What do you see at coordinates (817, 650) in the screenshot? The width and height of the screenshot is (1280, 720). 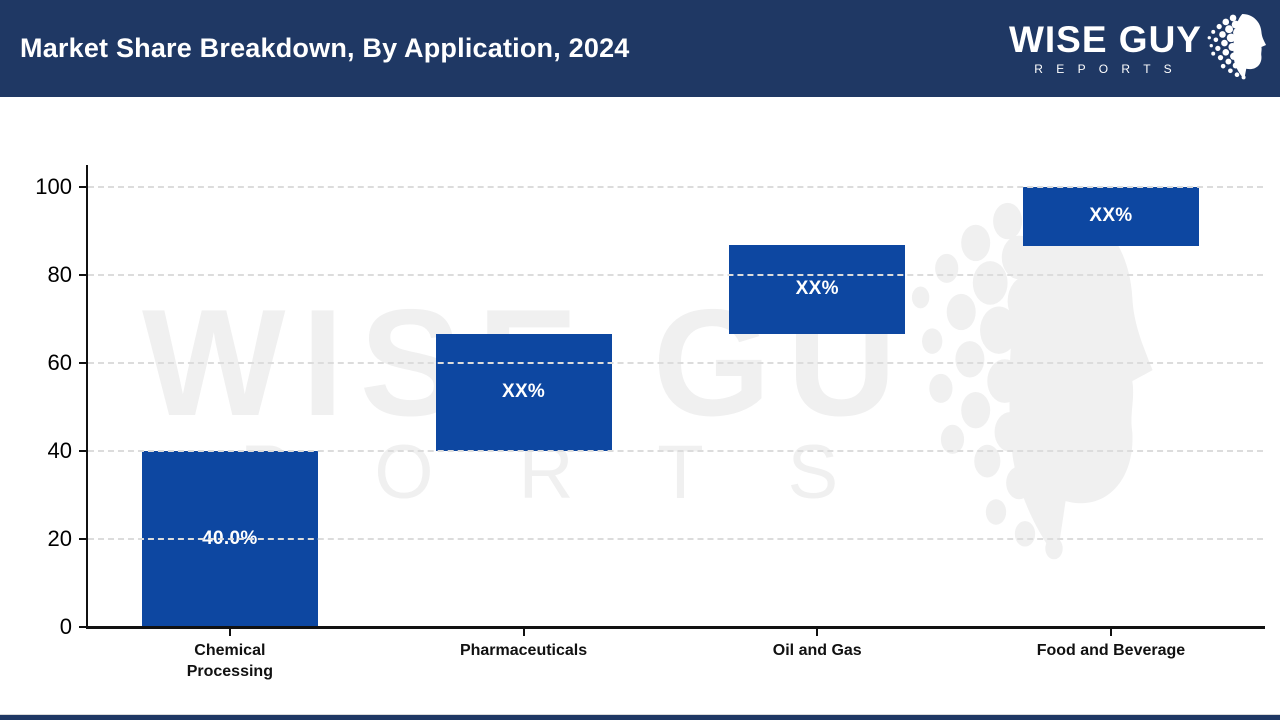 I see `x-category-label-oil-and-gas: Oil and Gas` at bounding box center [817, 650].